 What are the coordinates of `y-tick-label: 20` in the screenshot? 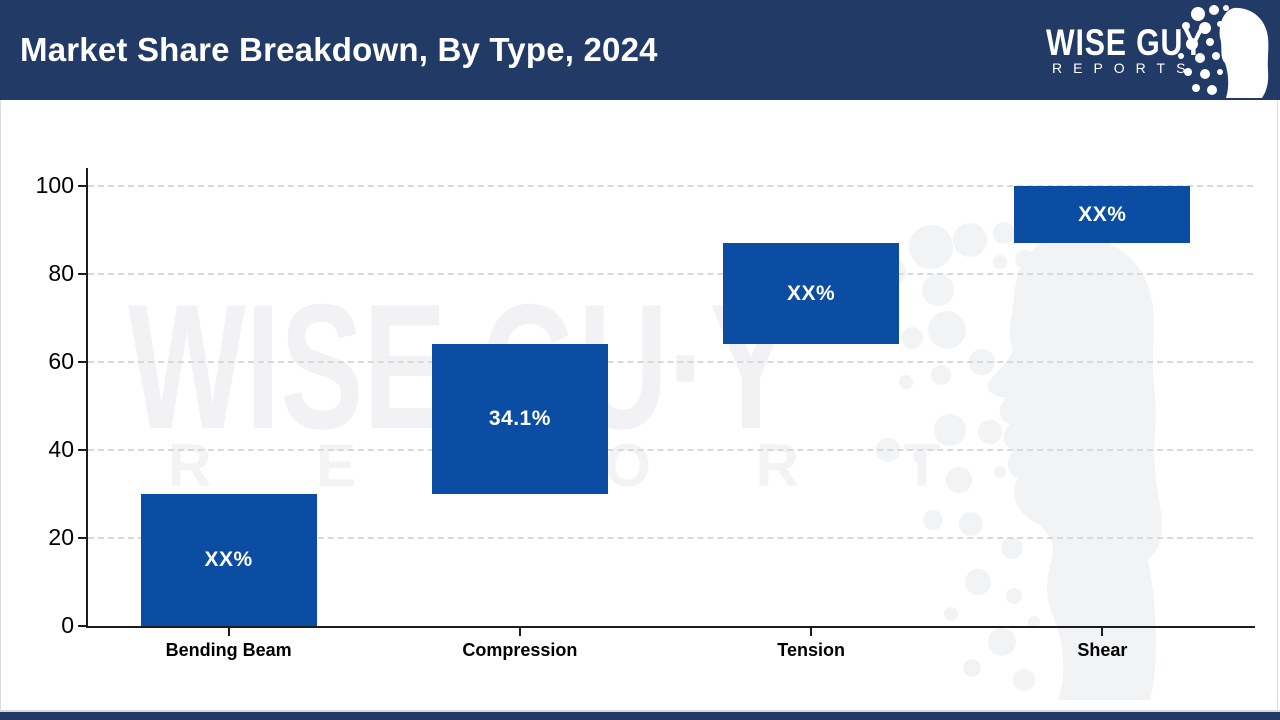 It's located at (61, 537).